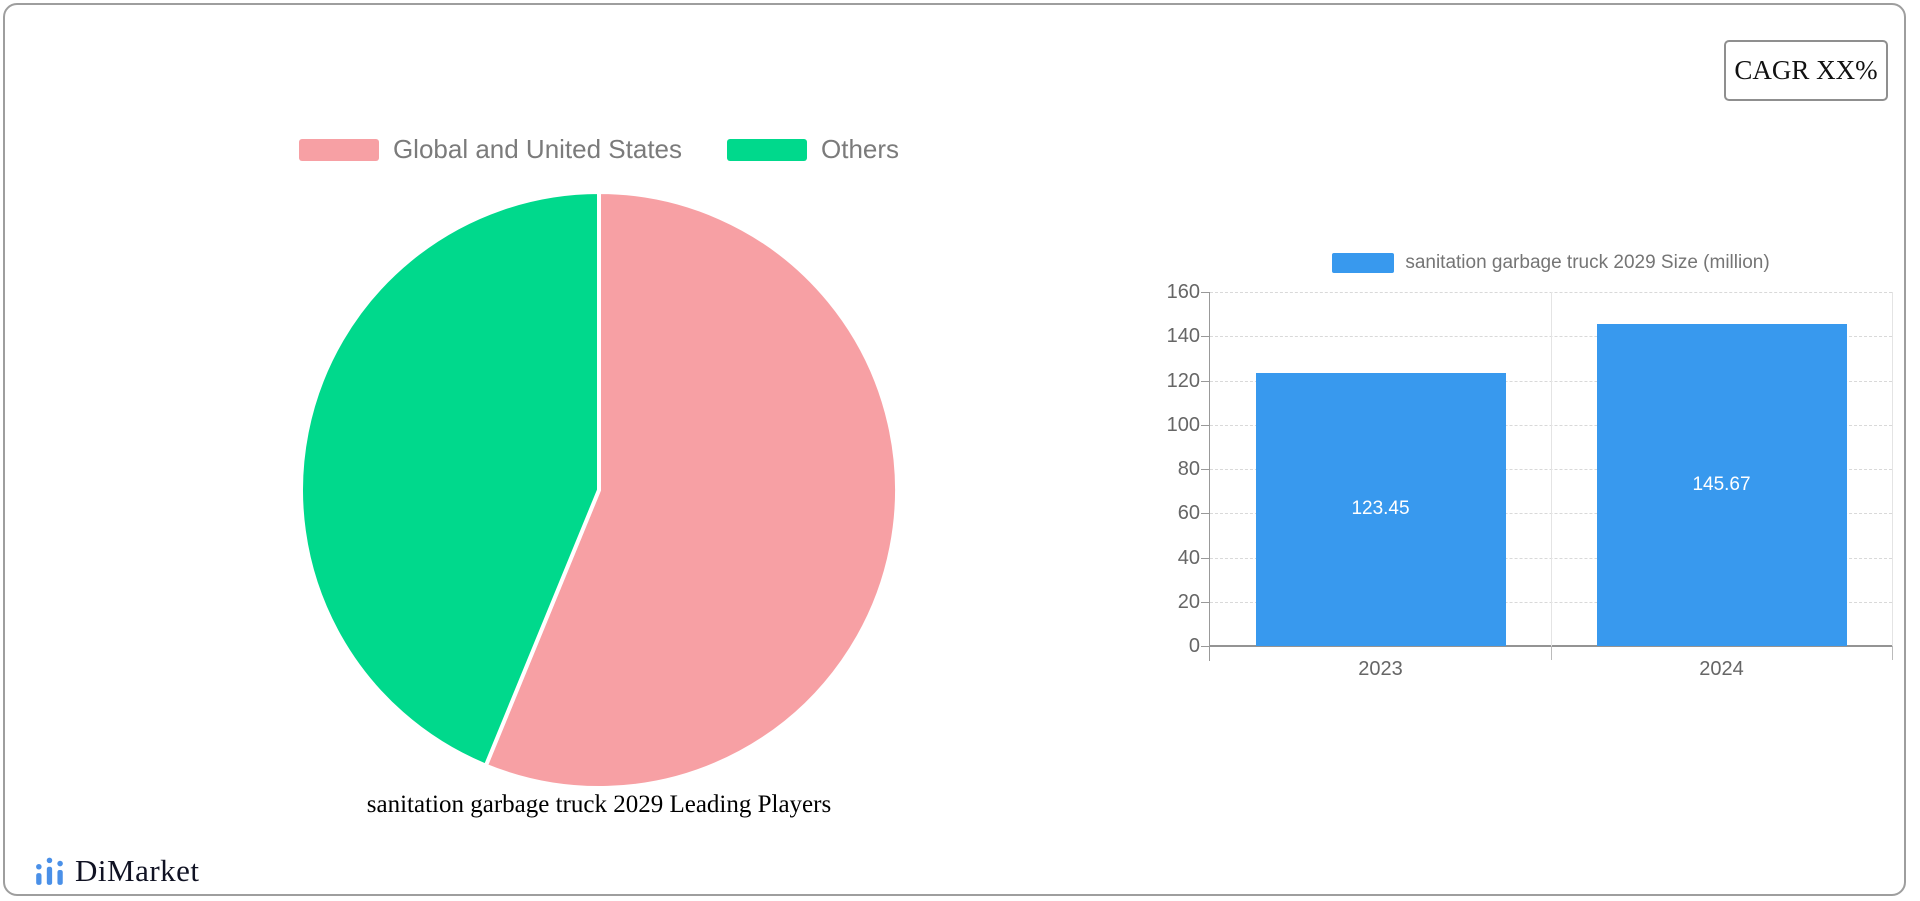 This screenshot has width=1920, height=901. Describe the element at coordinates (1183, 380) in the screenshot. I see `y-axis-label-120: 120` at that location.